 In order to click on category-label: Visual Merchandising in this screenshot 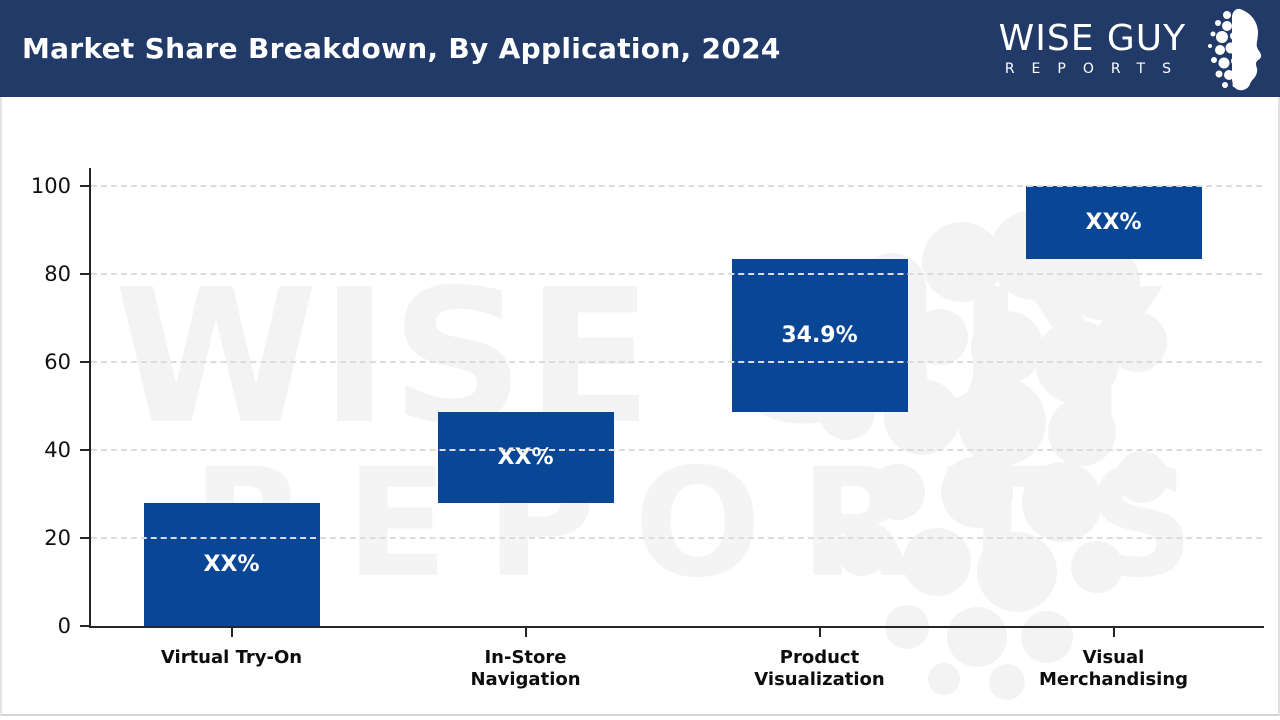, I will do `click(1114, 669)`.